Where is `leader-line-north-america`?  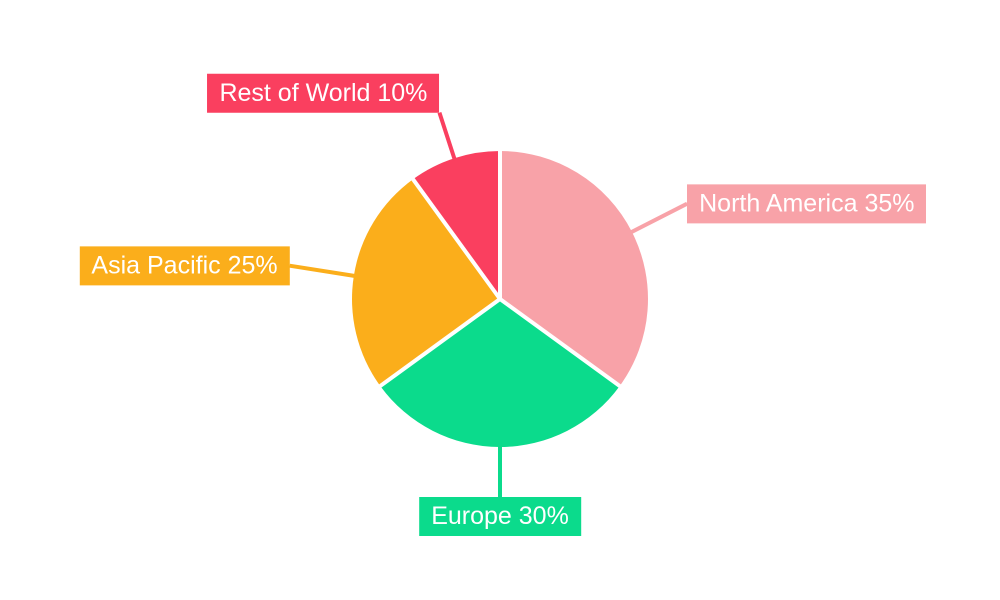 leader-line-north-america is located at coordinates (659, 218).